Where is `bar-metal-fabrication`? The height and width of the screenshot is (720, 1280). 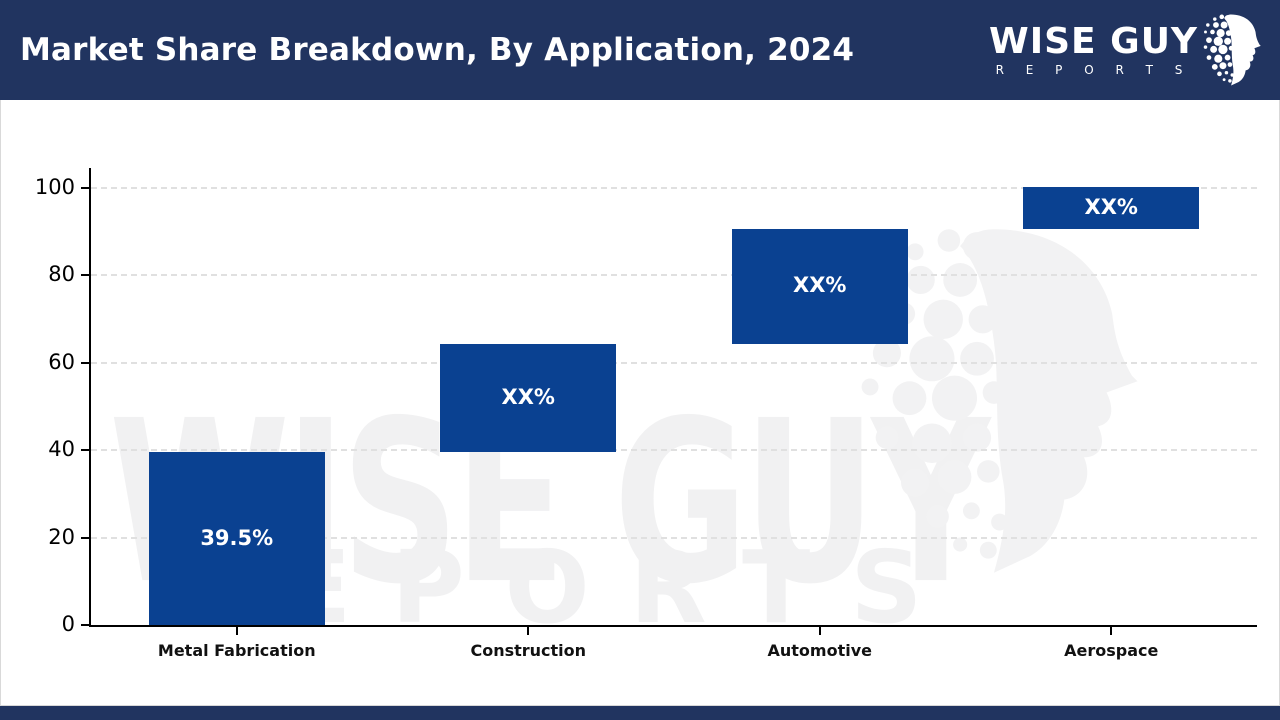 bar-metal-fabrication is located at coordinates (236, 538).